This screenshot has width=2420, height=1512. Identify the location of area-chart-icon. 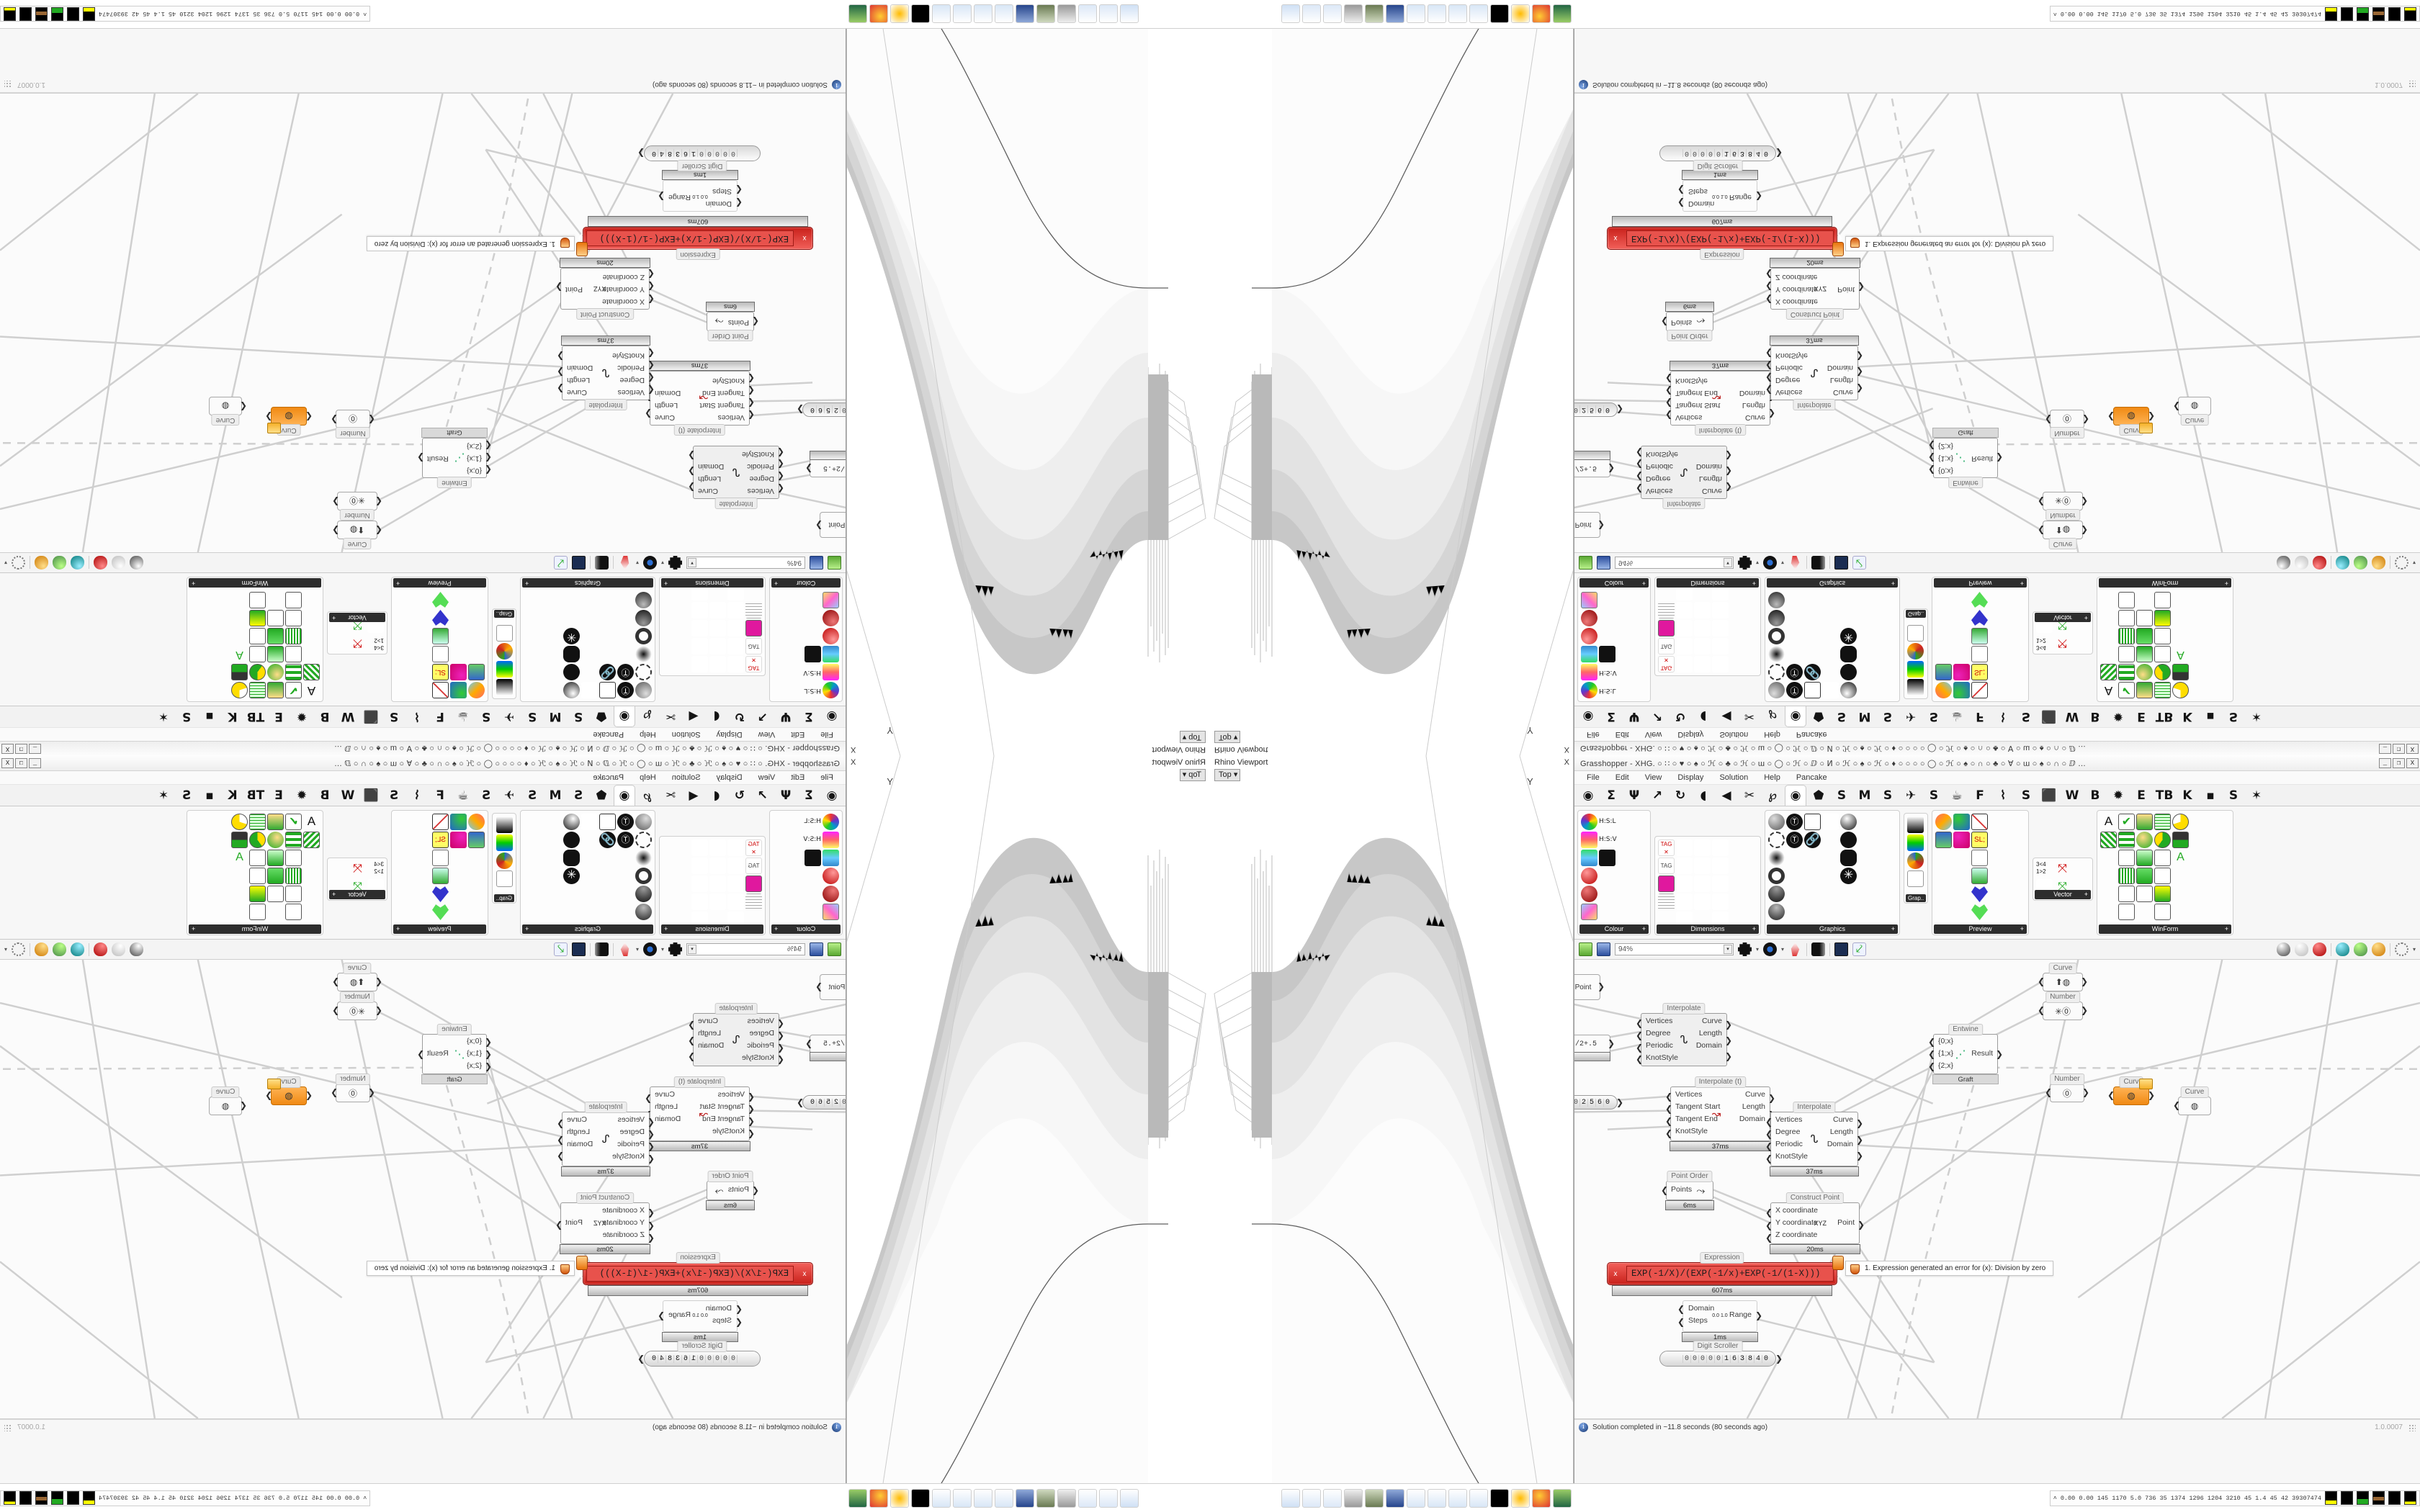
(257, 600).